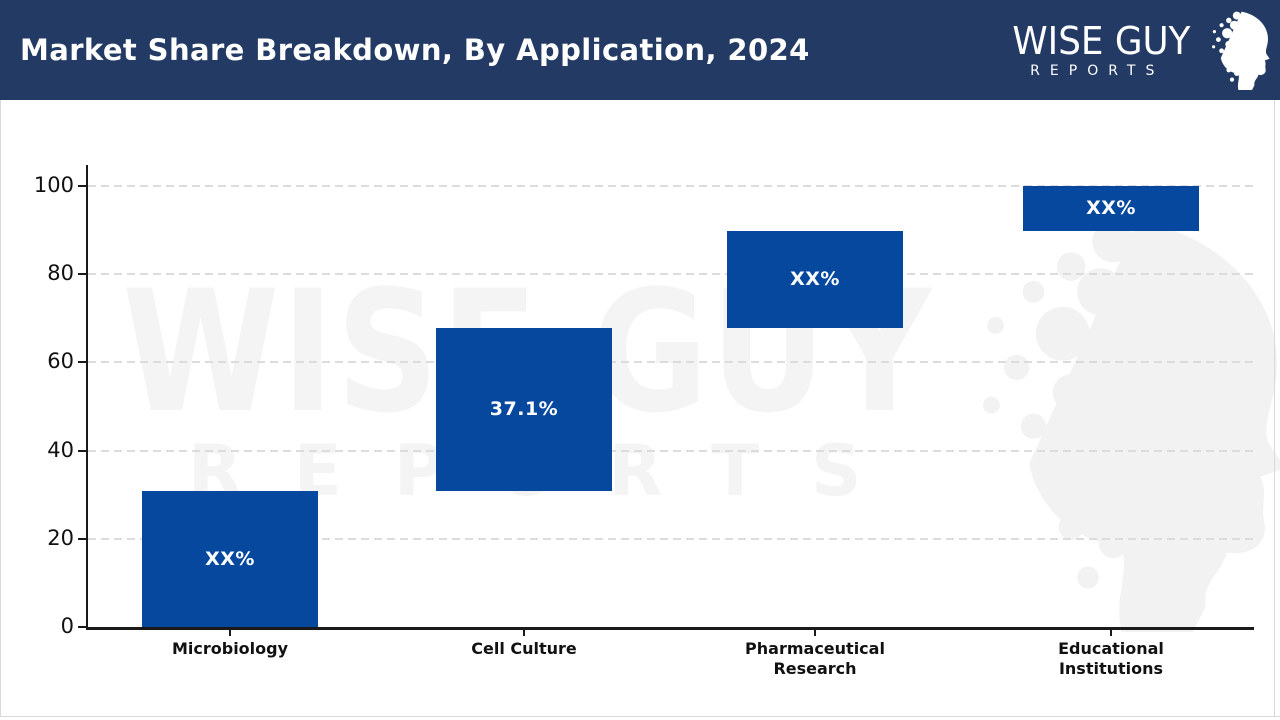  Describe the element at coordinates (670, 628) in the screenshot. I see `x-axis-line` at that location.